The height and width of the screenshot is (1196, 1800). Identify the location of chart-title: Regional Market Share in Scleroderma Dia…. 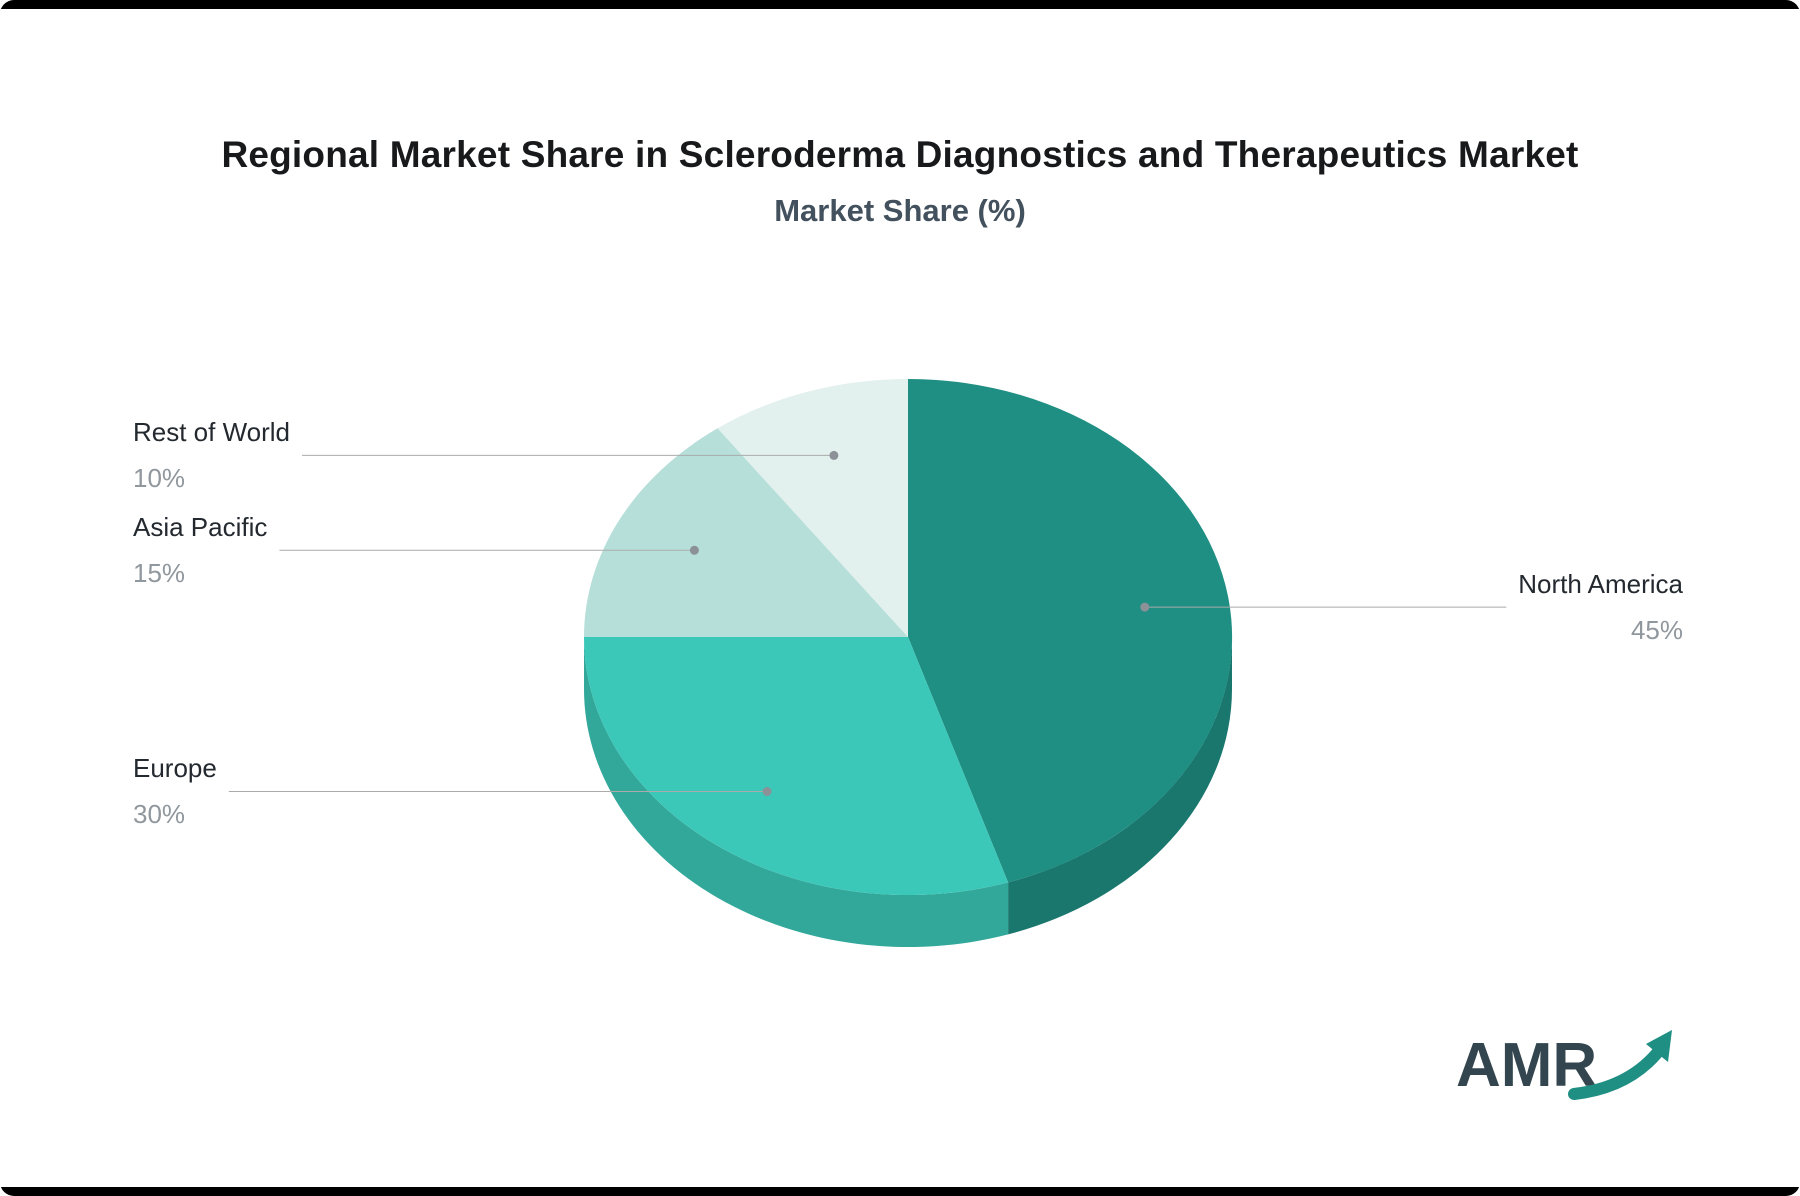
(900, 154).